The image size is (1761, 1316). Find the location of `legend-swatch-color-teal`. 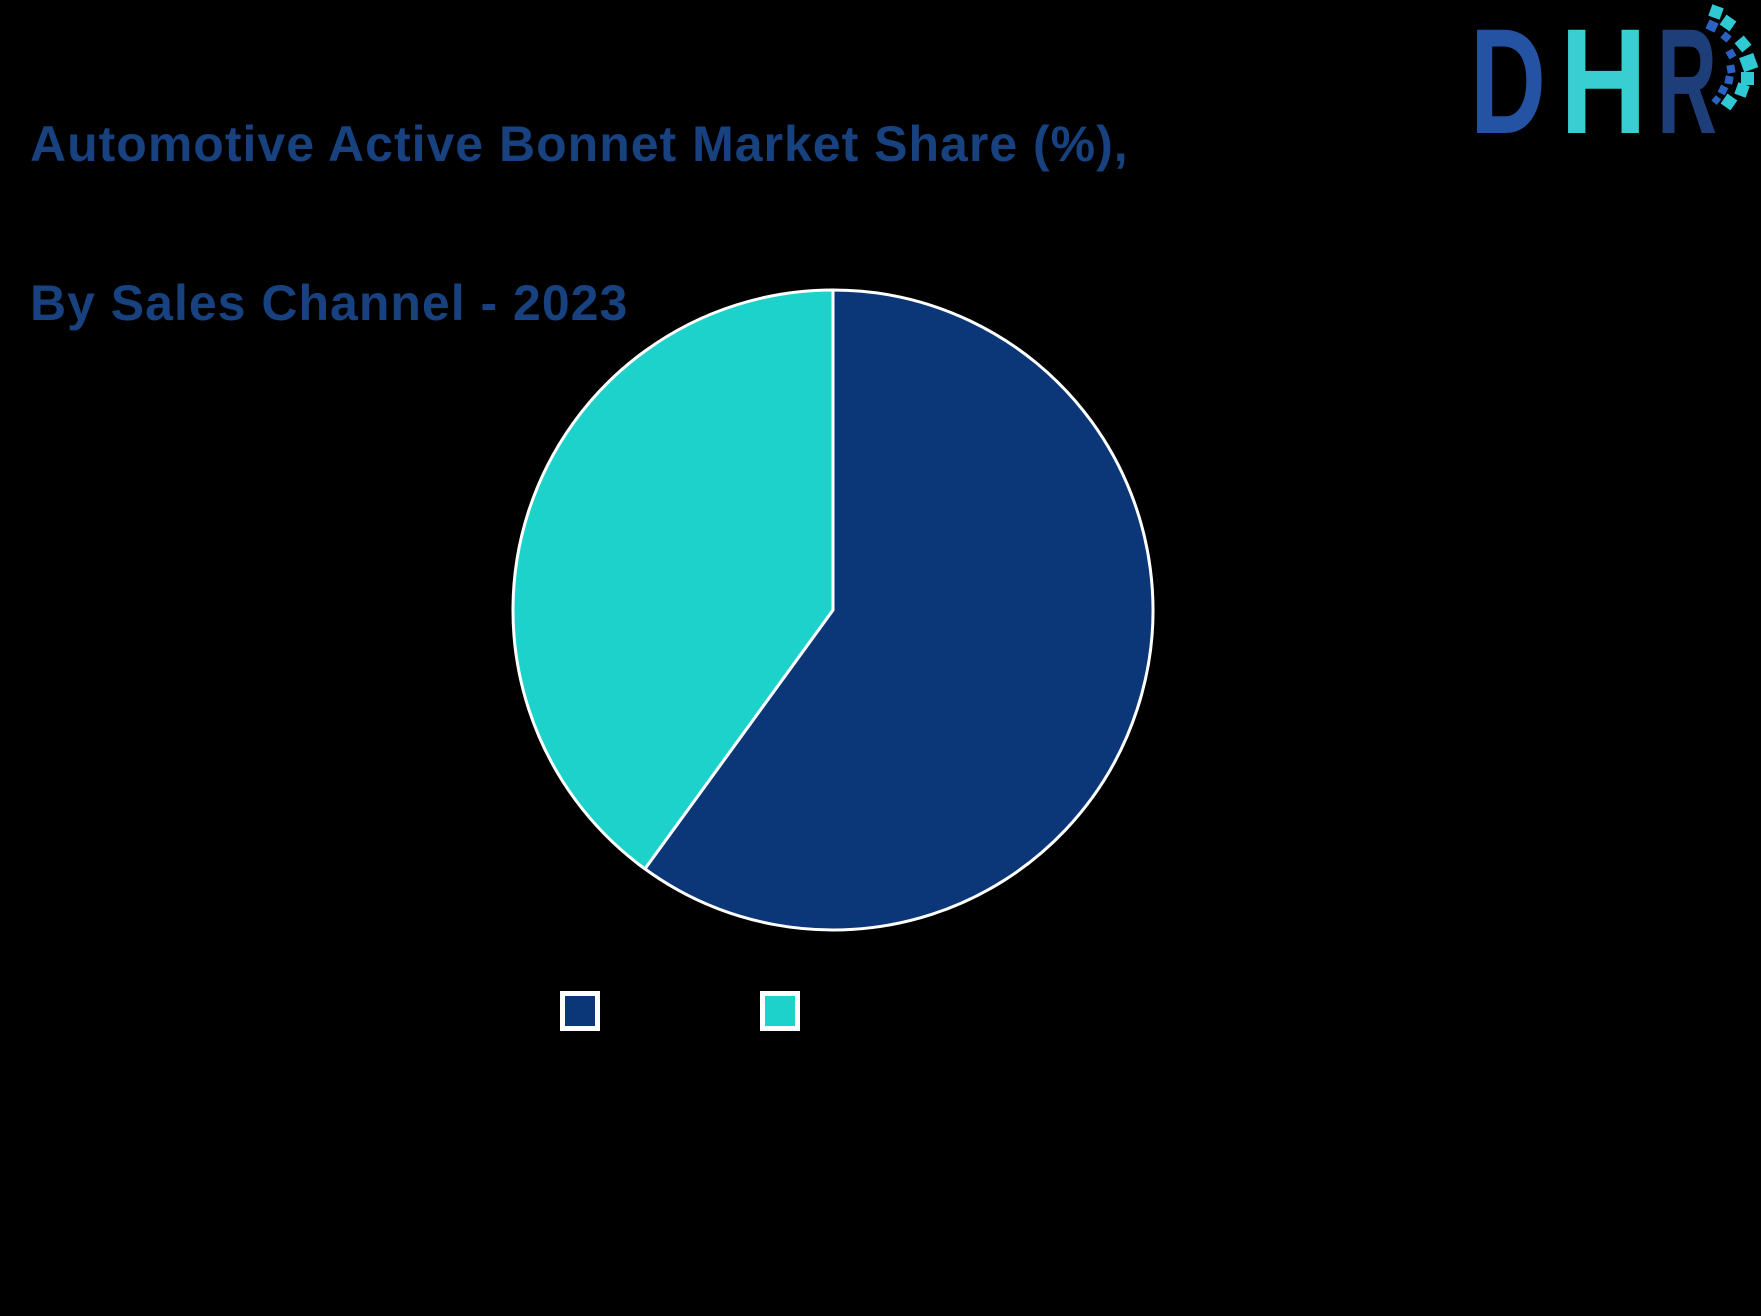

legend-swatch-color-teal is located at coordinates (780, 1011).